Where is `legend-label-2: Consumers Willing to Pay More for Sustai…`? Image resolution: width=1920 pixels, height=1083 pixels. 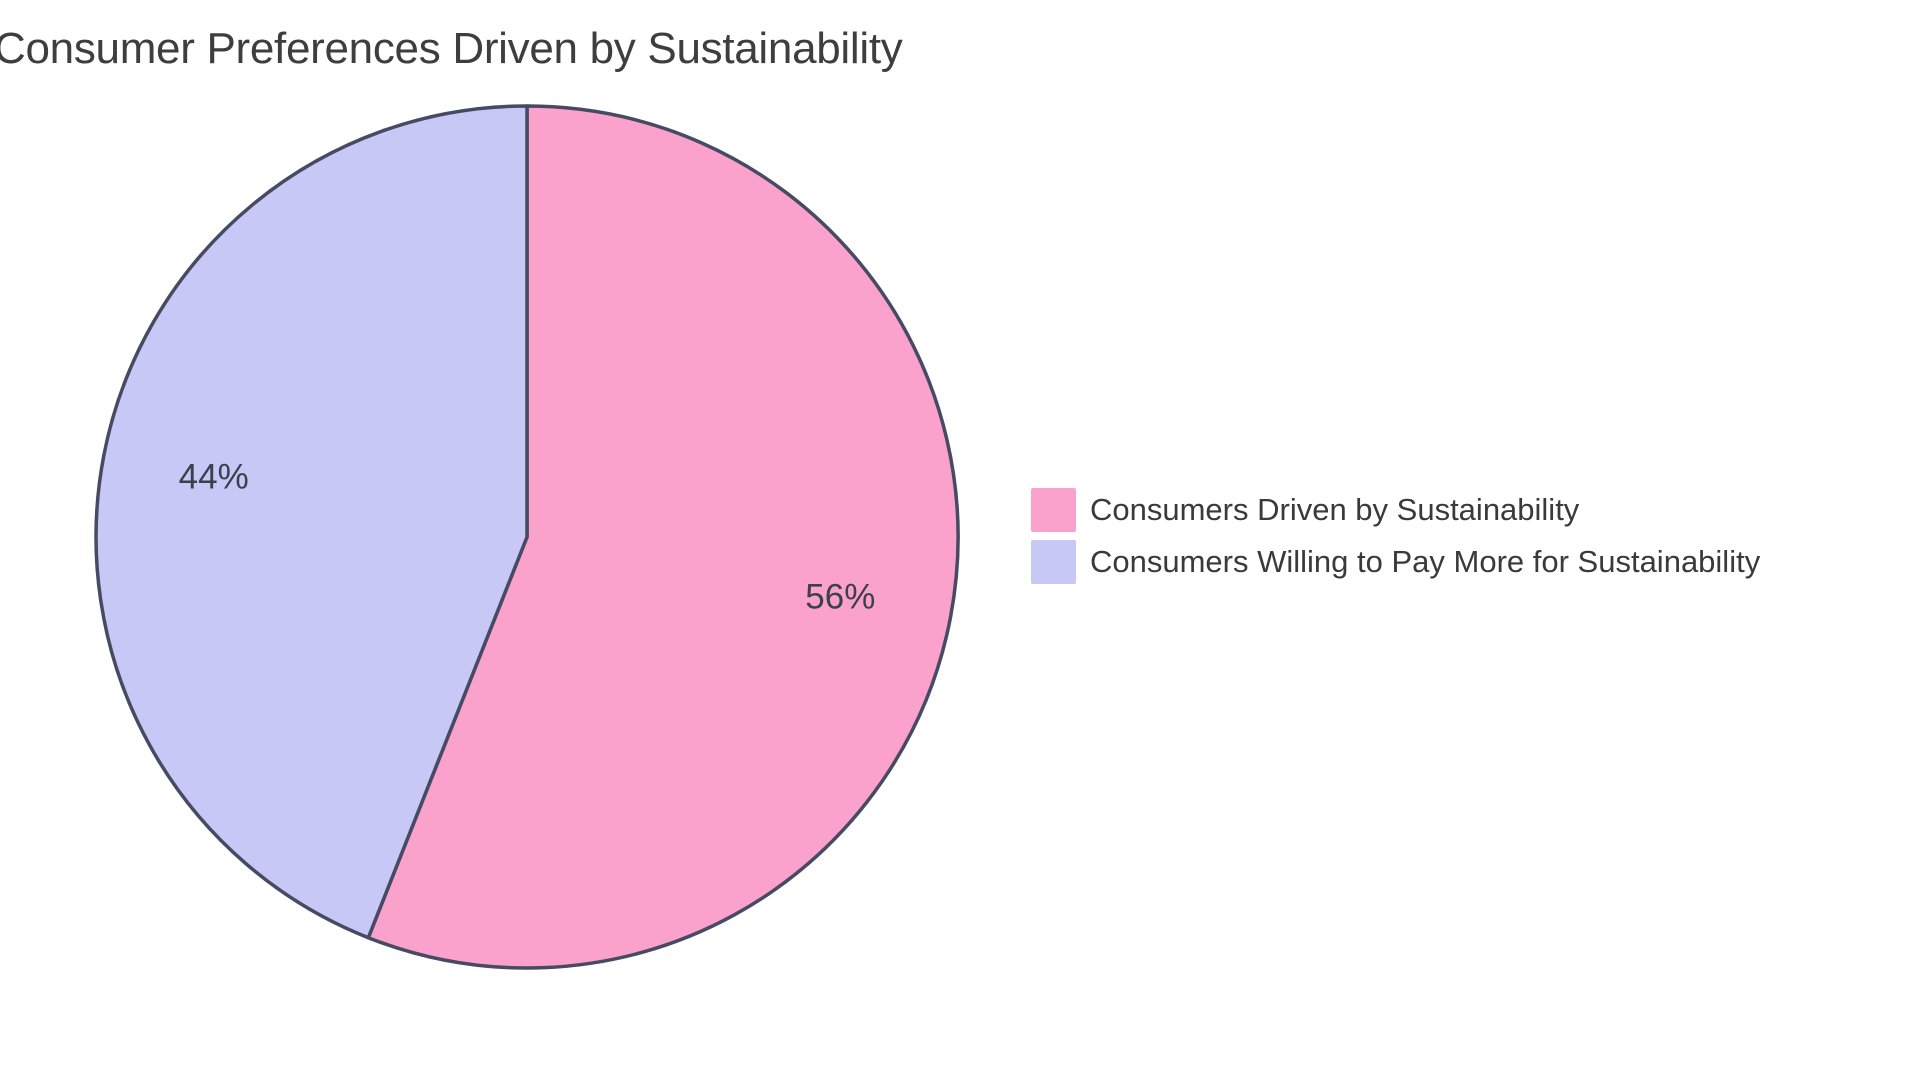 legend-label-2: Consumers Willing to Pay More for Sustai… is located at coordinates (1425, 561).